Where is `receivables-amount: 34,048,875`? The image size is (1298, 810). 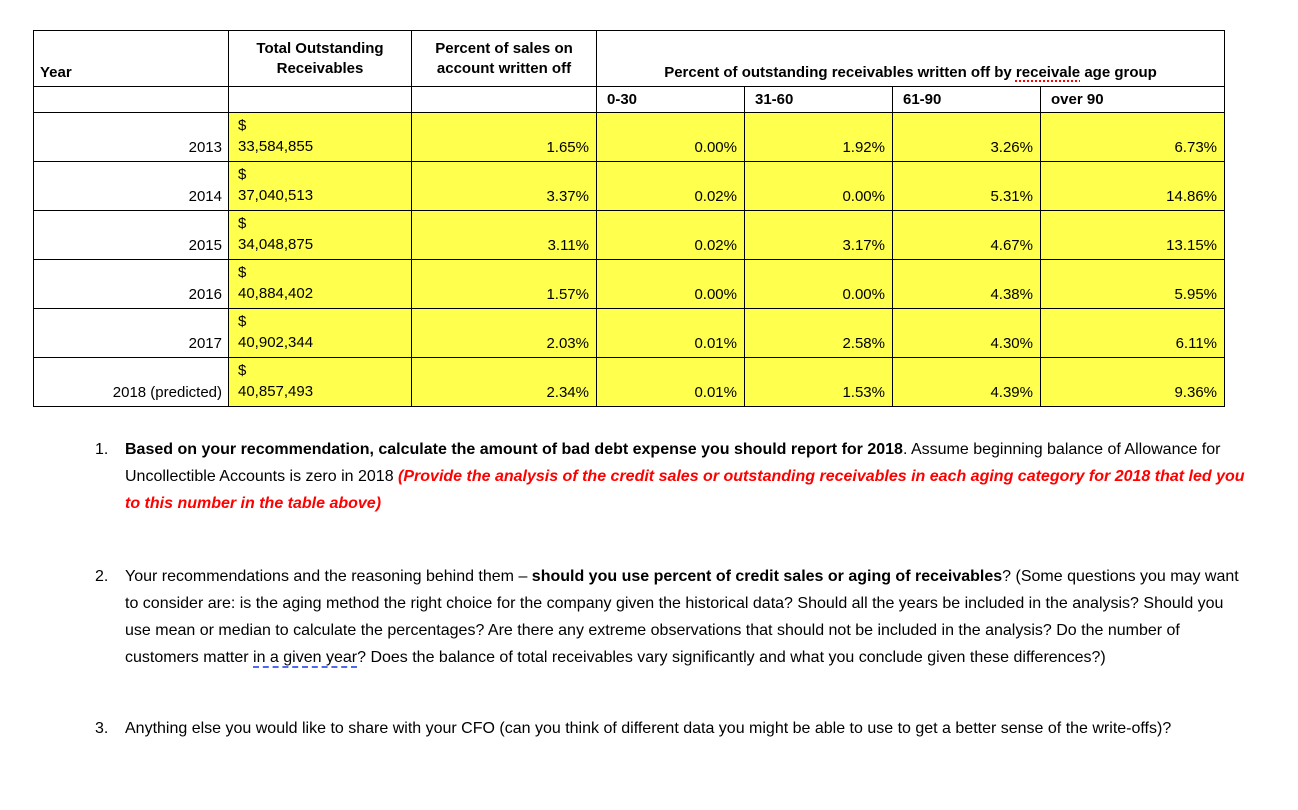 receivables-amount: 34,048,875 is located at coordinates (276, 244).